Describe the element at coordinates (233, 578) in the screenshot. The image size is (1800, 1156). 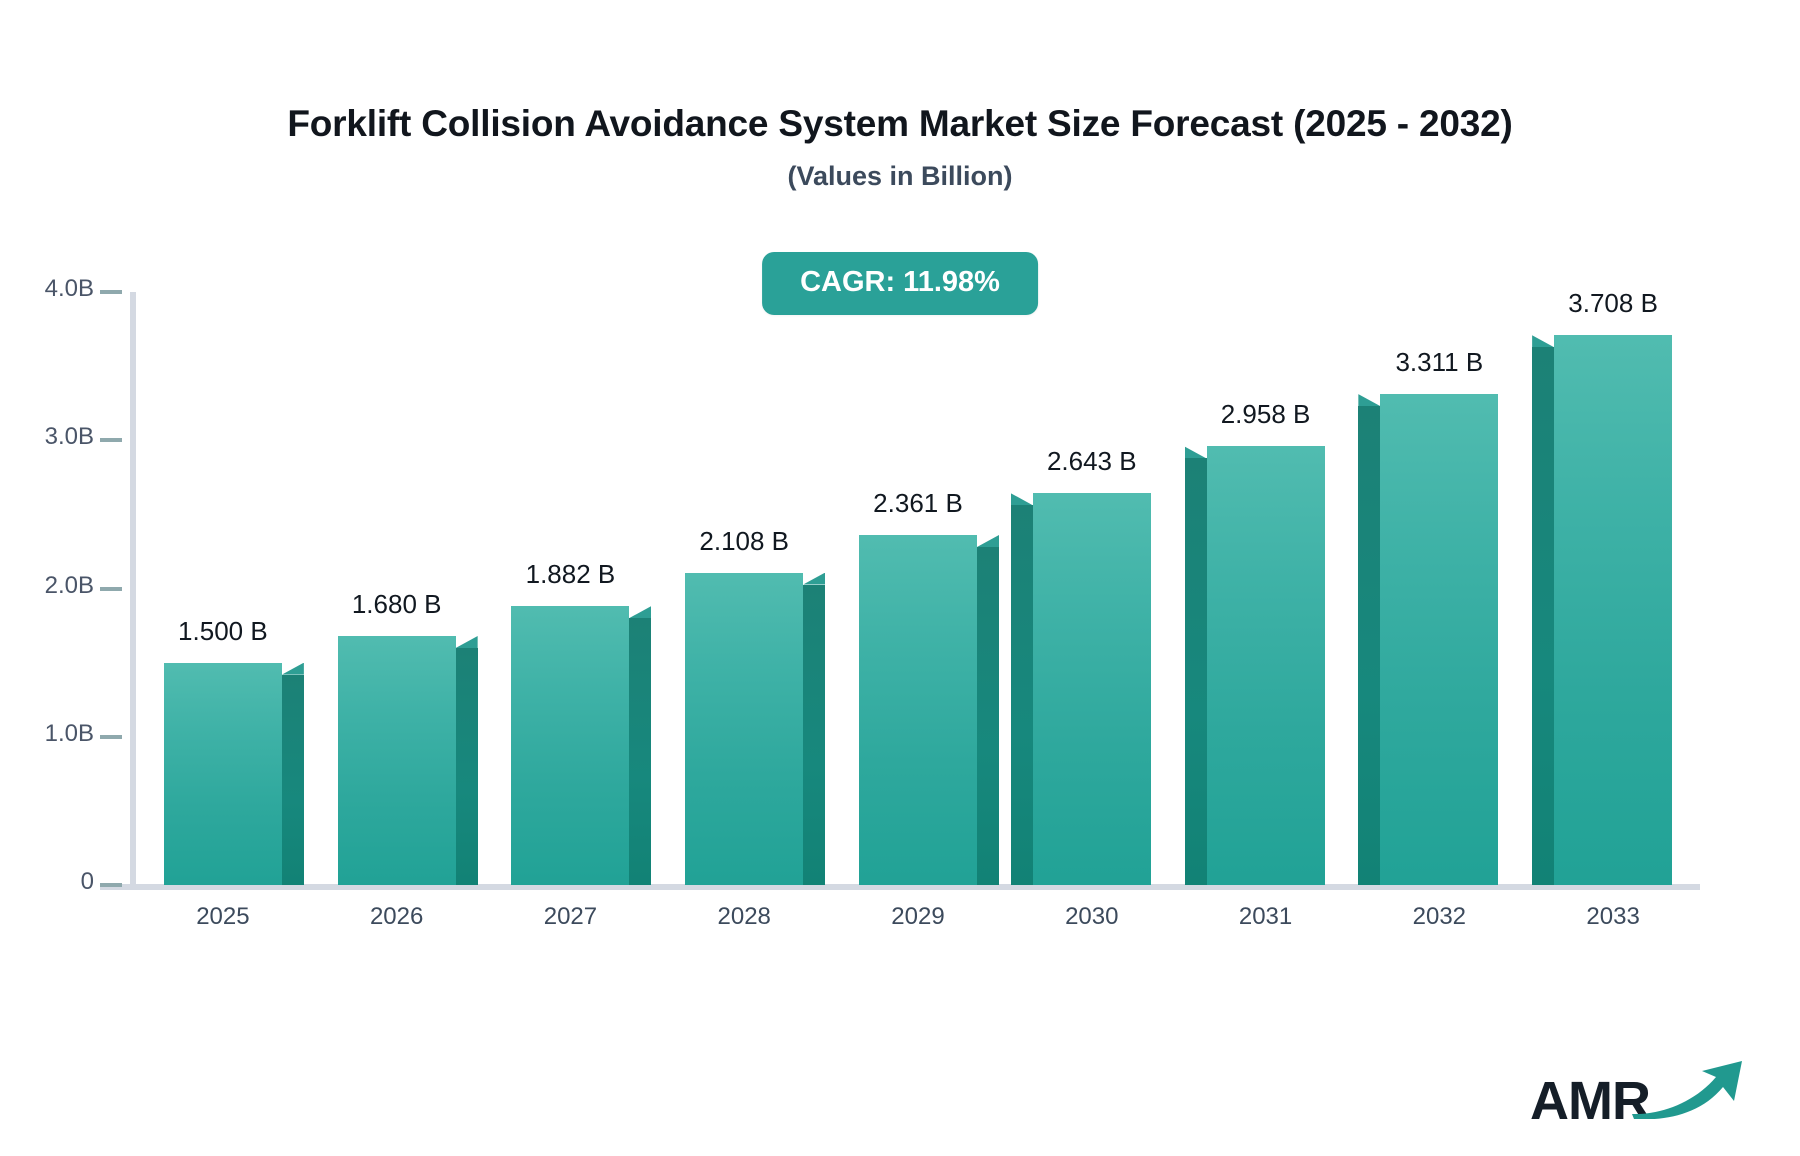
I see `bar-group: 1.500 B` at that location.